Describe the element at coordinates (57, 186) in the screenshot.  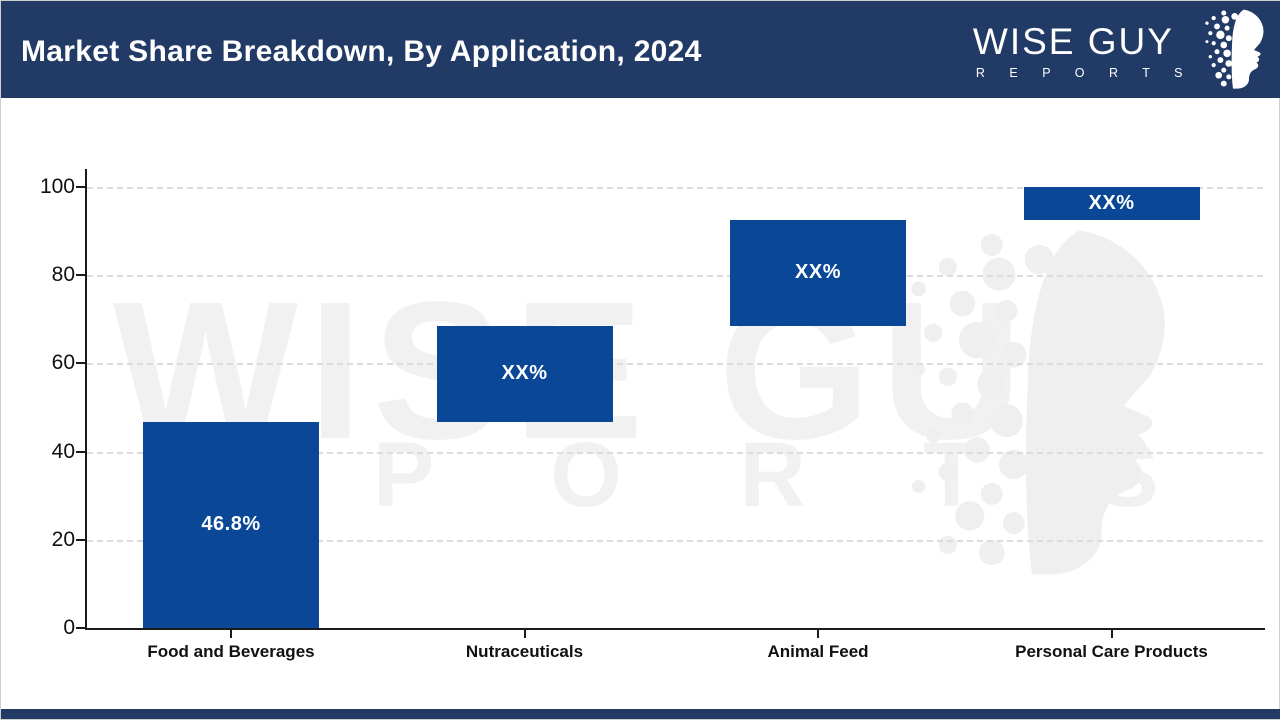
I see `y-tick-label-100: 100` at that location.